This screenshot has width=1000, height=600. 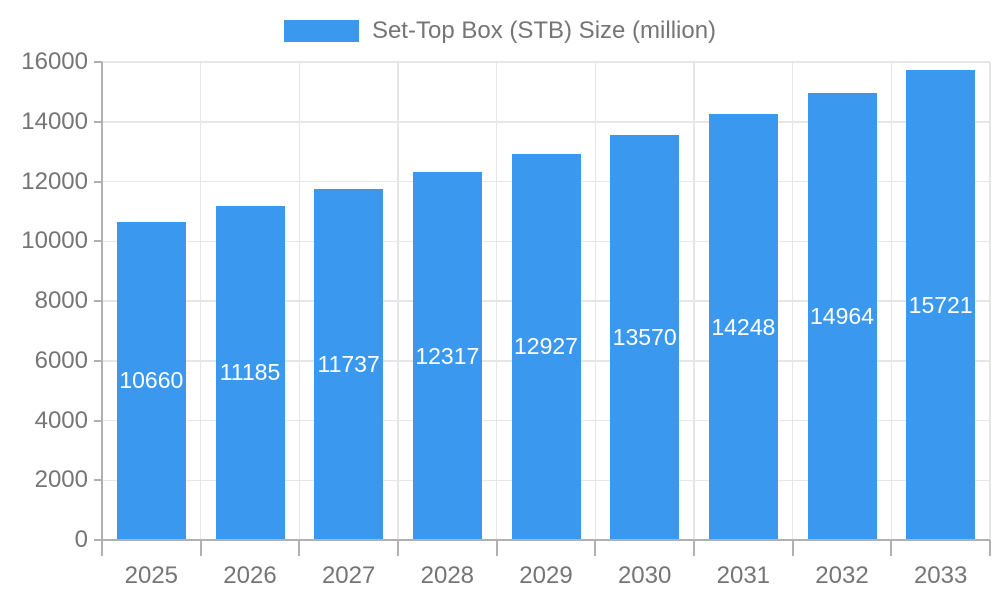 I want to click on y-tick-label: 8000, so click(x=61, y=300).